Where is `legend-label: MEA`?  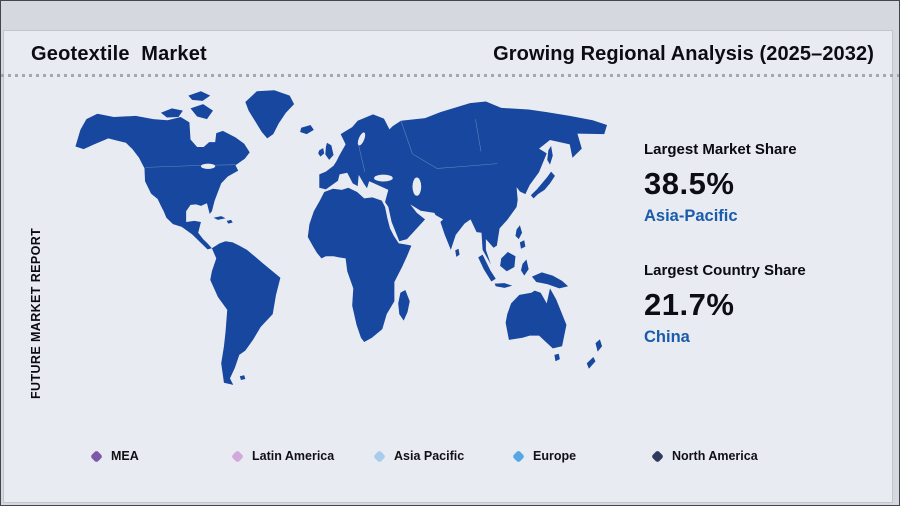 legend-label: MEA is located at coordinates (125, 456).